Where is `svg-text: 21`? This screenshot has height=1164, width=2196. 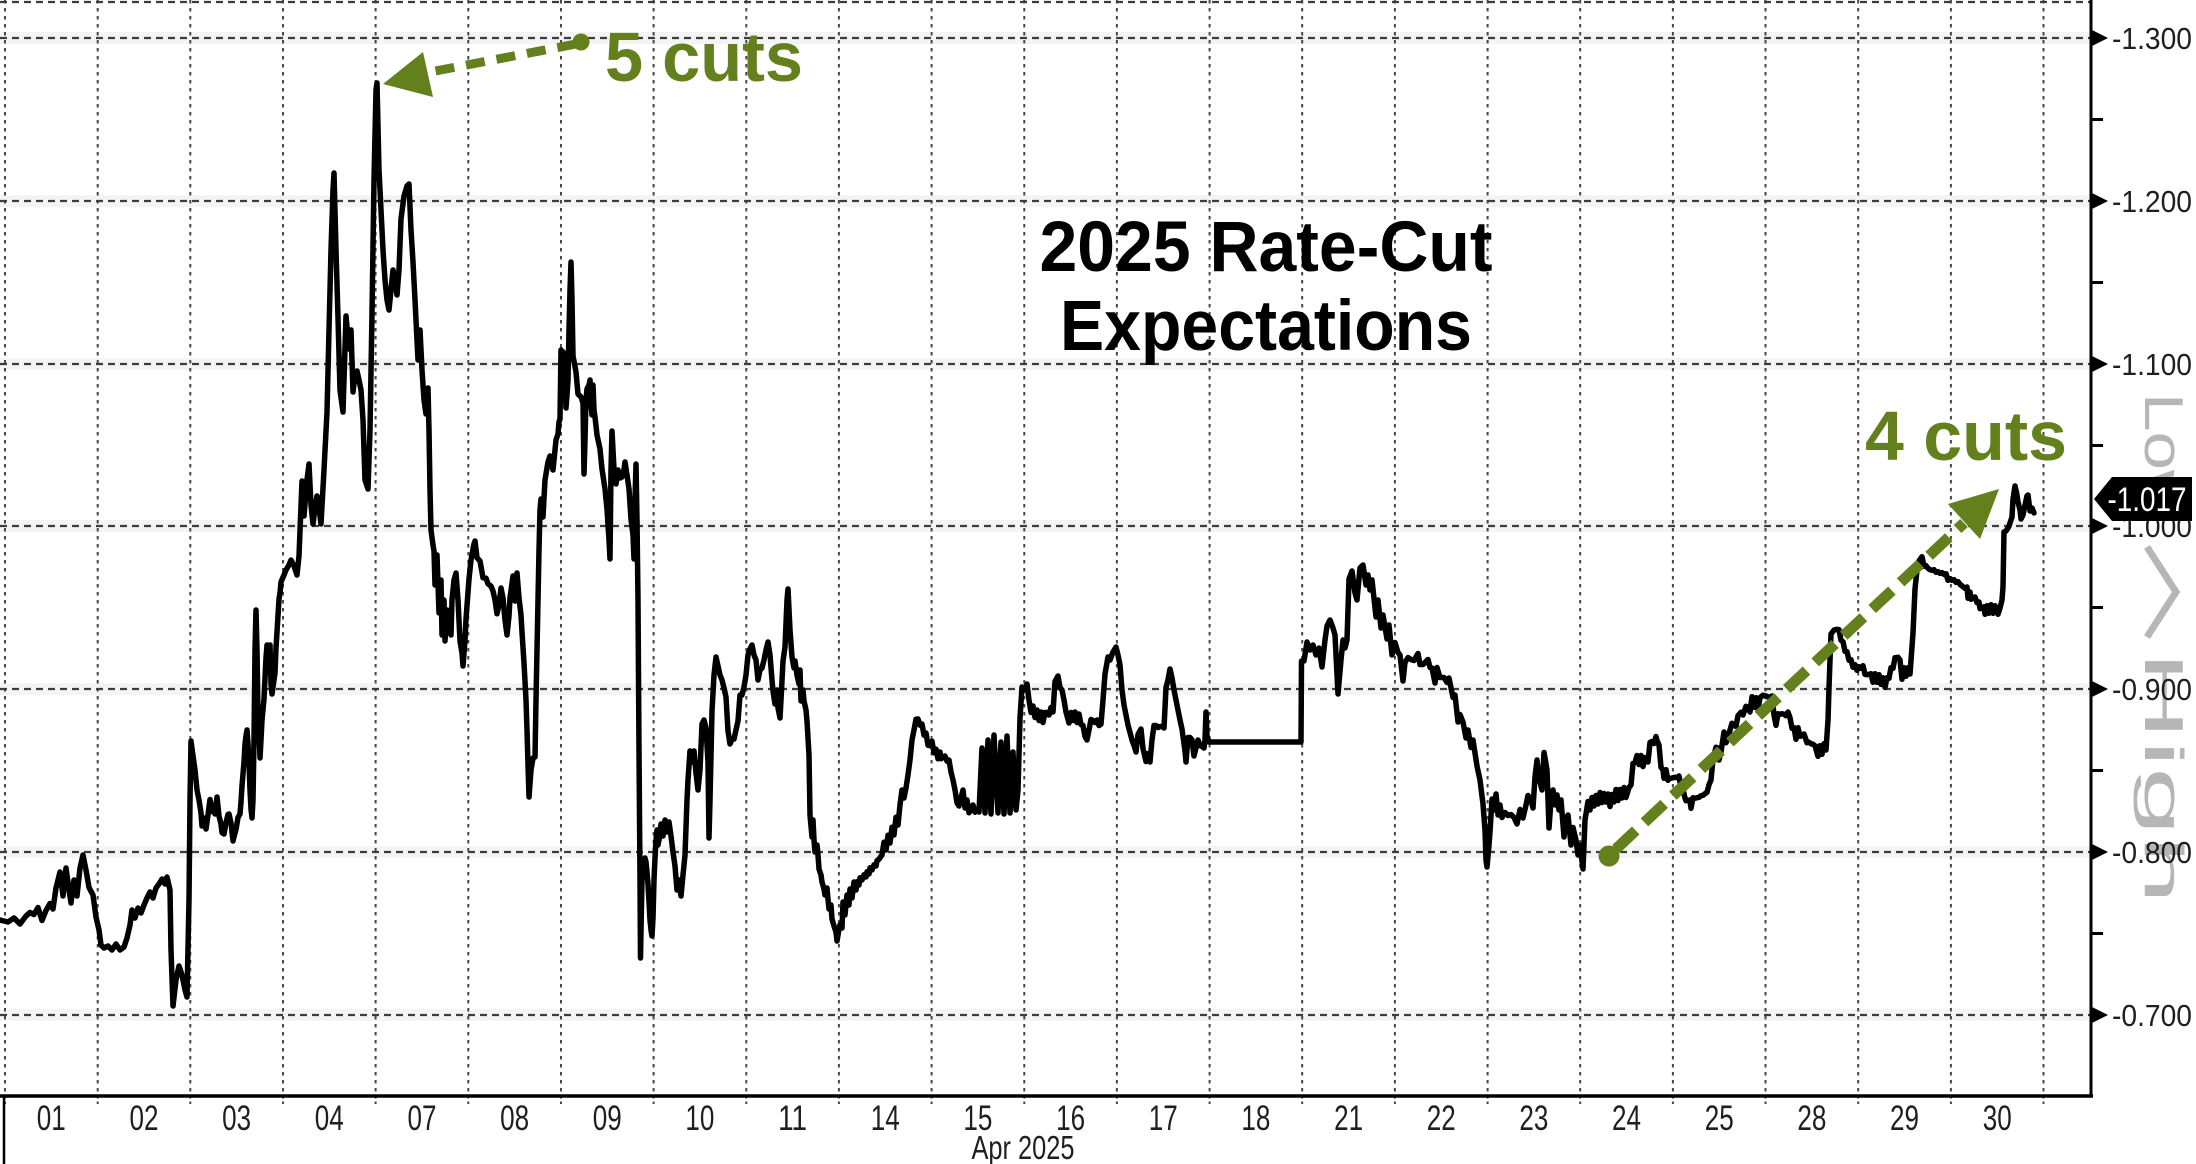
svg-text: 21 is located at coordinates (1348, 1118).